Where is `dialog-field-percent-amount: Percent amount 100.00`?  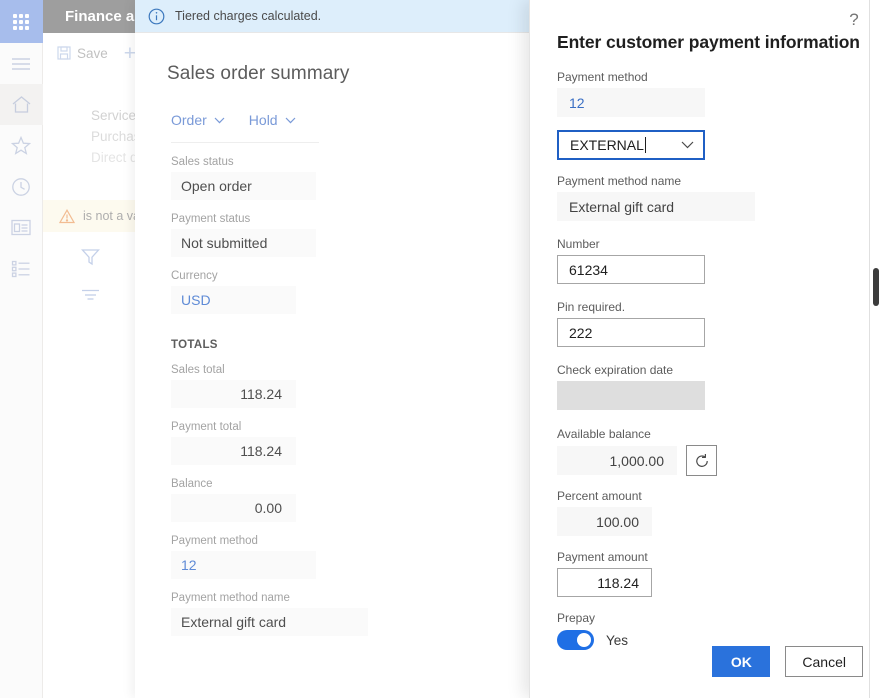 dialog-field-percent-amount: Percent amount 100.00 is located at coordinates (712, 512).